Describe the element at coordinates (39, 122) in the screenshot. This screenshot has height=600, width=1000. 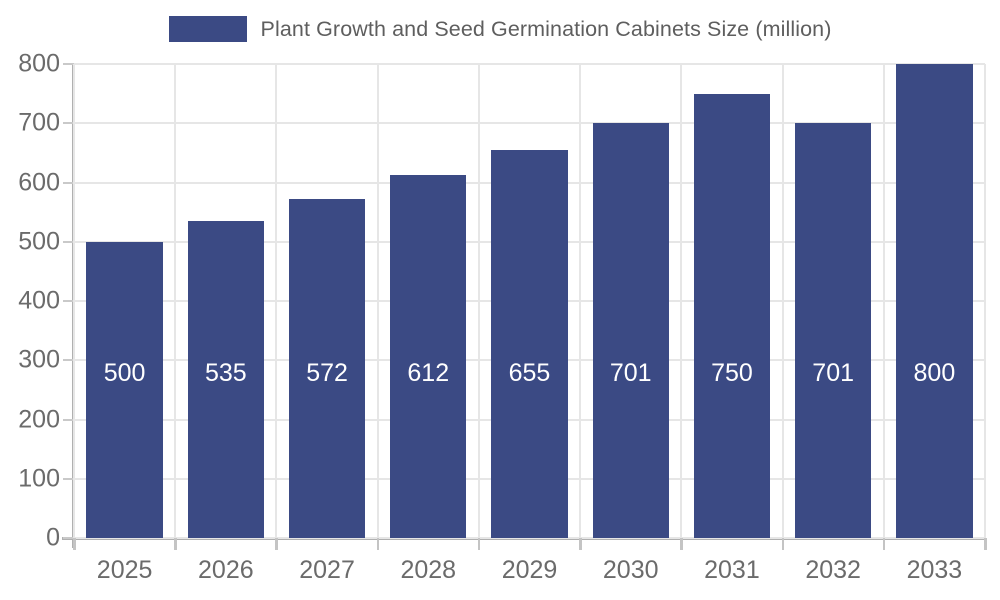
I see `y-axis-tick-label: 700` at that location.